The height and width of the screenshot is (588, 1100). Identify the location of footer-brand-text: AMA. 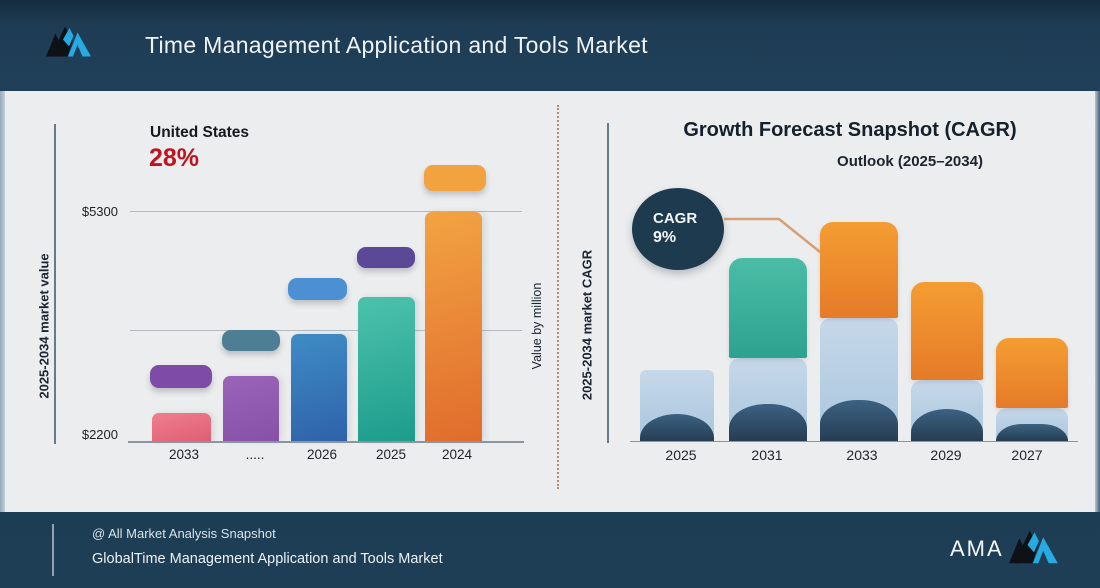
(977, 548).